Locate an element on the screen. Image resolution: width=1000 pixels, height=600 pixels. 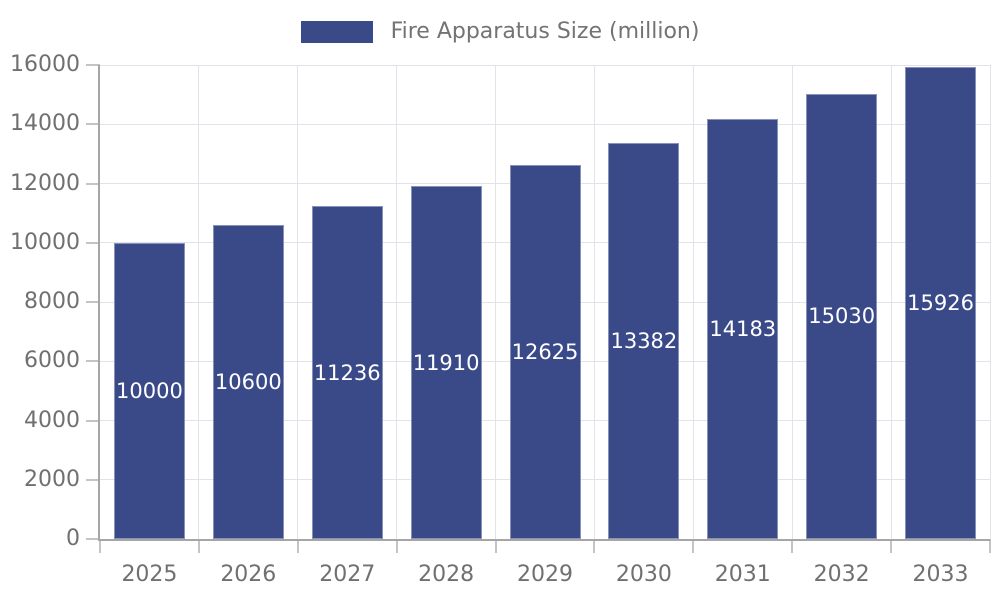
legend: Fire Apparatus Size (million) is located at coordinates (500, 32).